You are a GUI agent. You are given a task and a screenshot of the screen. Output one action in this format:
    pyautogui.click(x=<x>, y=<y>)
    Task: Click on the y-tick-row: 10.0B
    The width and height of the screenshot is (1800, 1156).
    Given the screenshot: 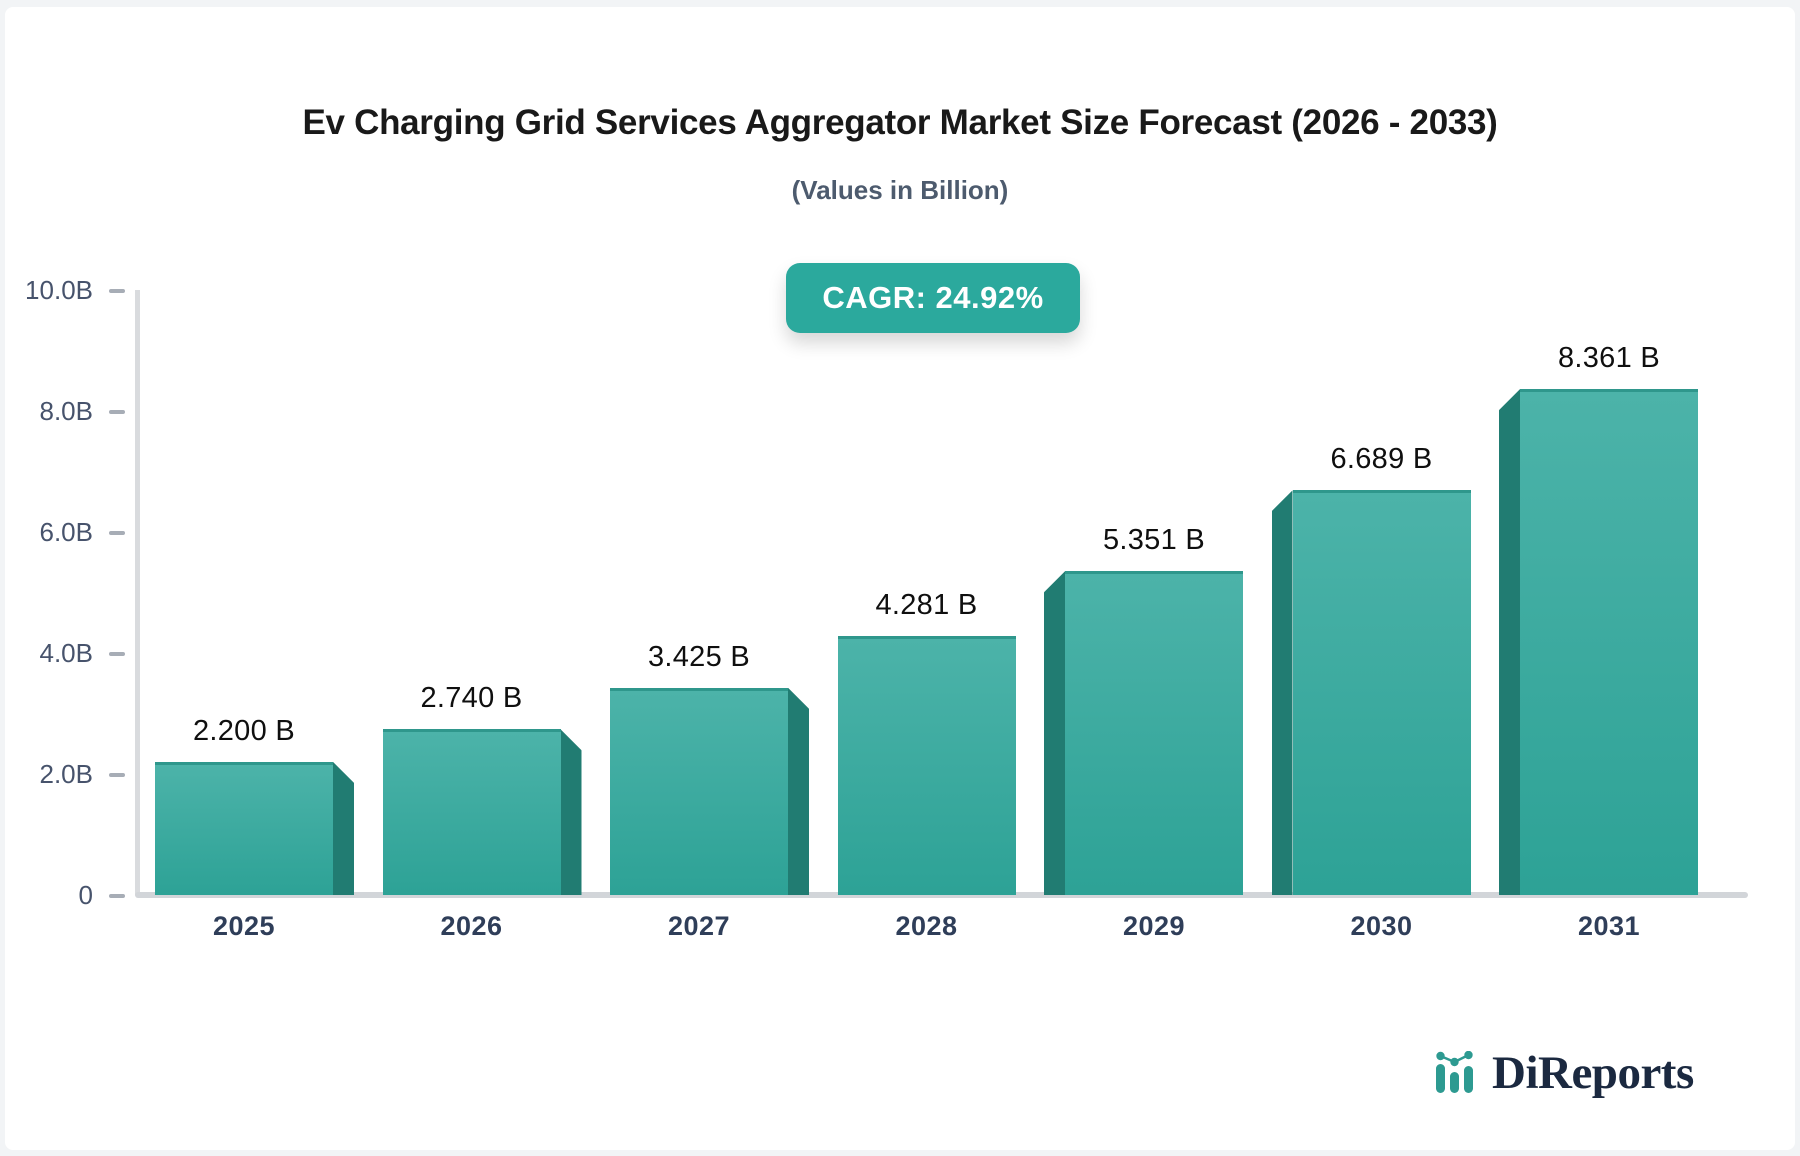 What is the action you would take?
    pyautogui.click(x=70, y=290)
    